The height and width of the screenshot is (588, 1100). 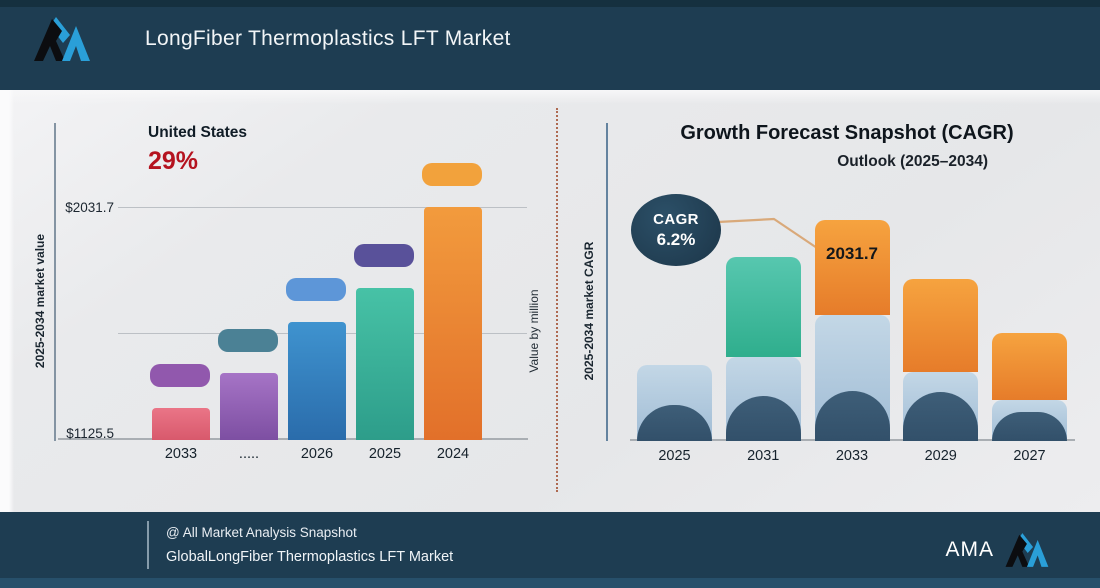 What do you see at coordinates (847, 133) in the screenshot?
I see `right-chart-title: Growth Forecast Snapshot (CAGR)` at bounding box center [847, 133].